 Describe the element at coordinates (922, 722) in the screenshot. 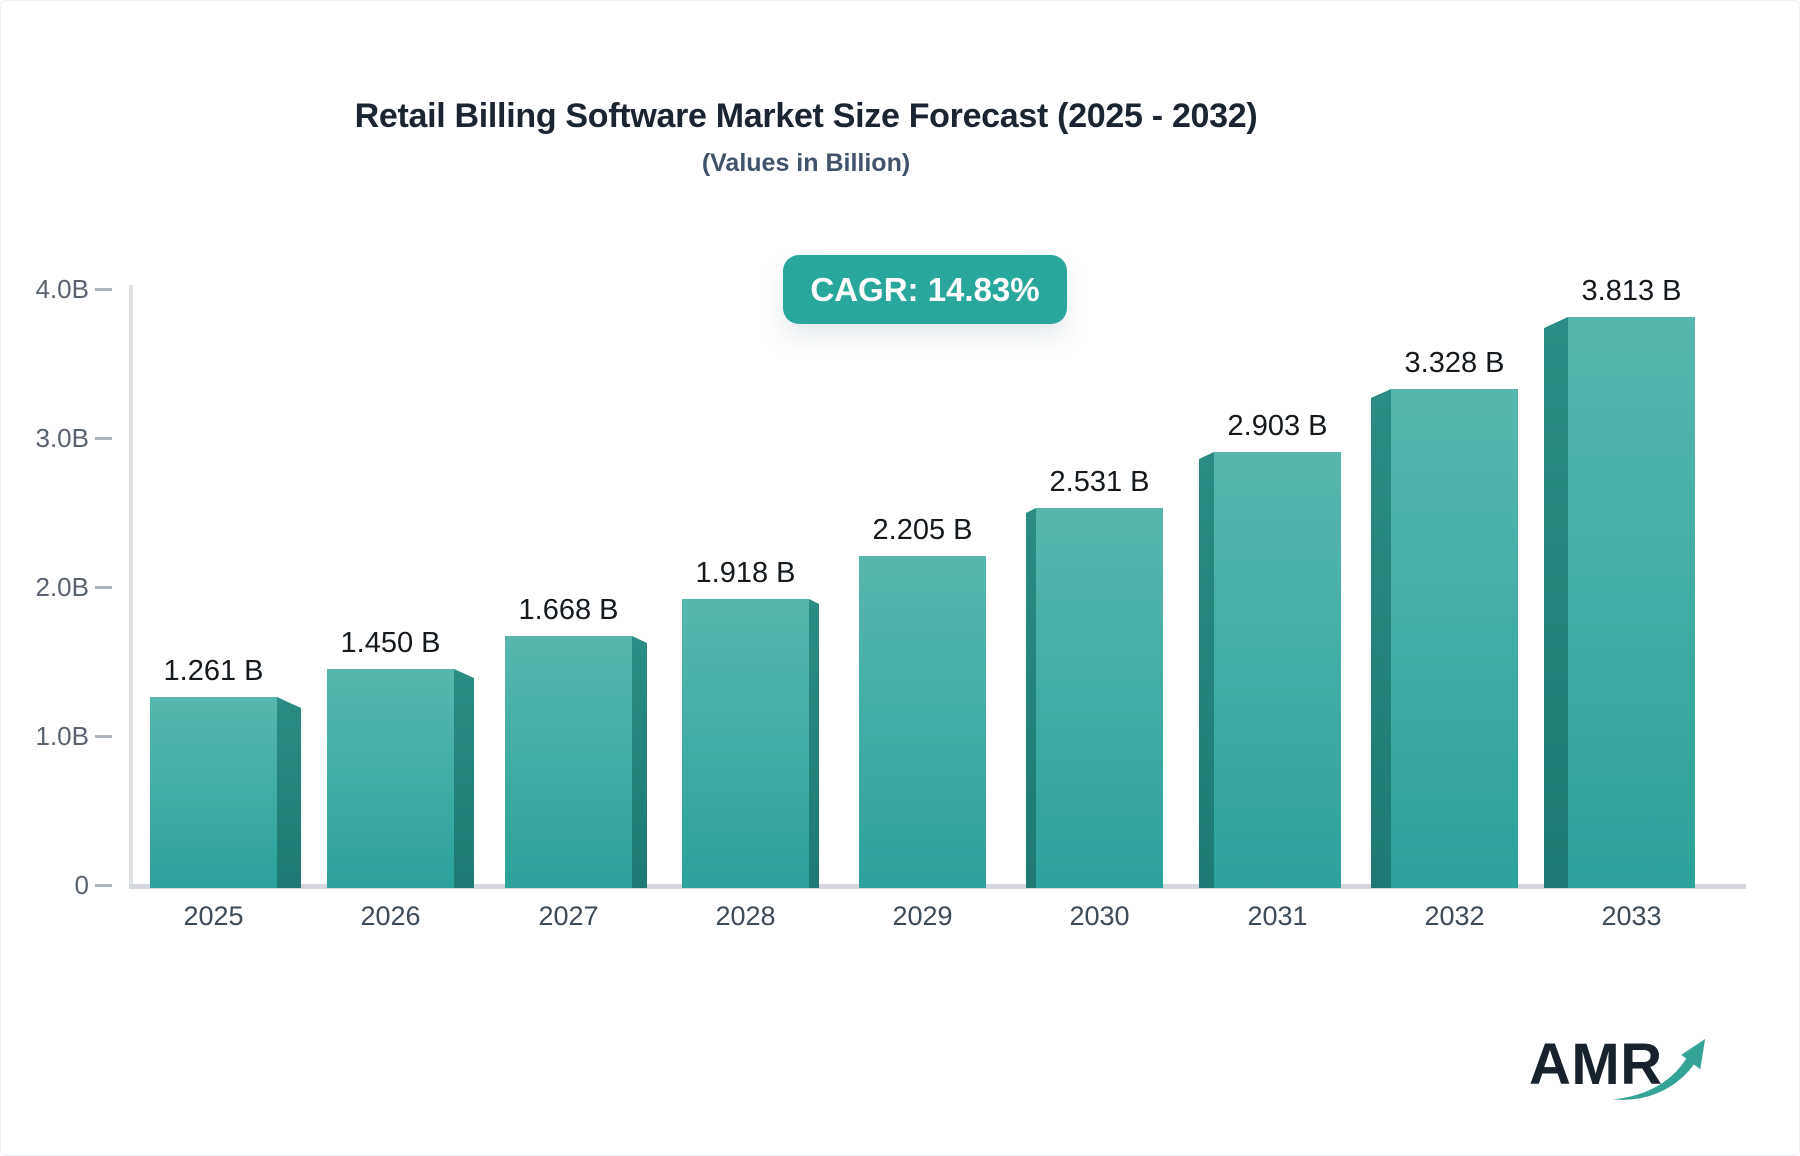

I see `bar-2029` at that location.